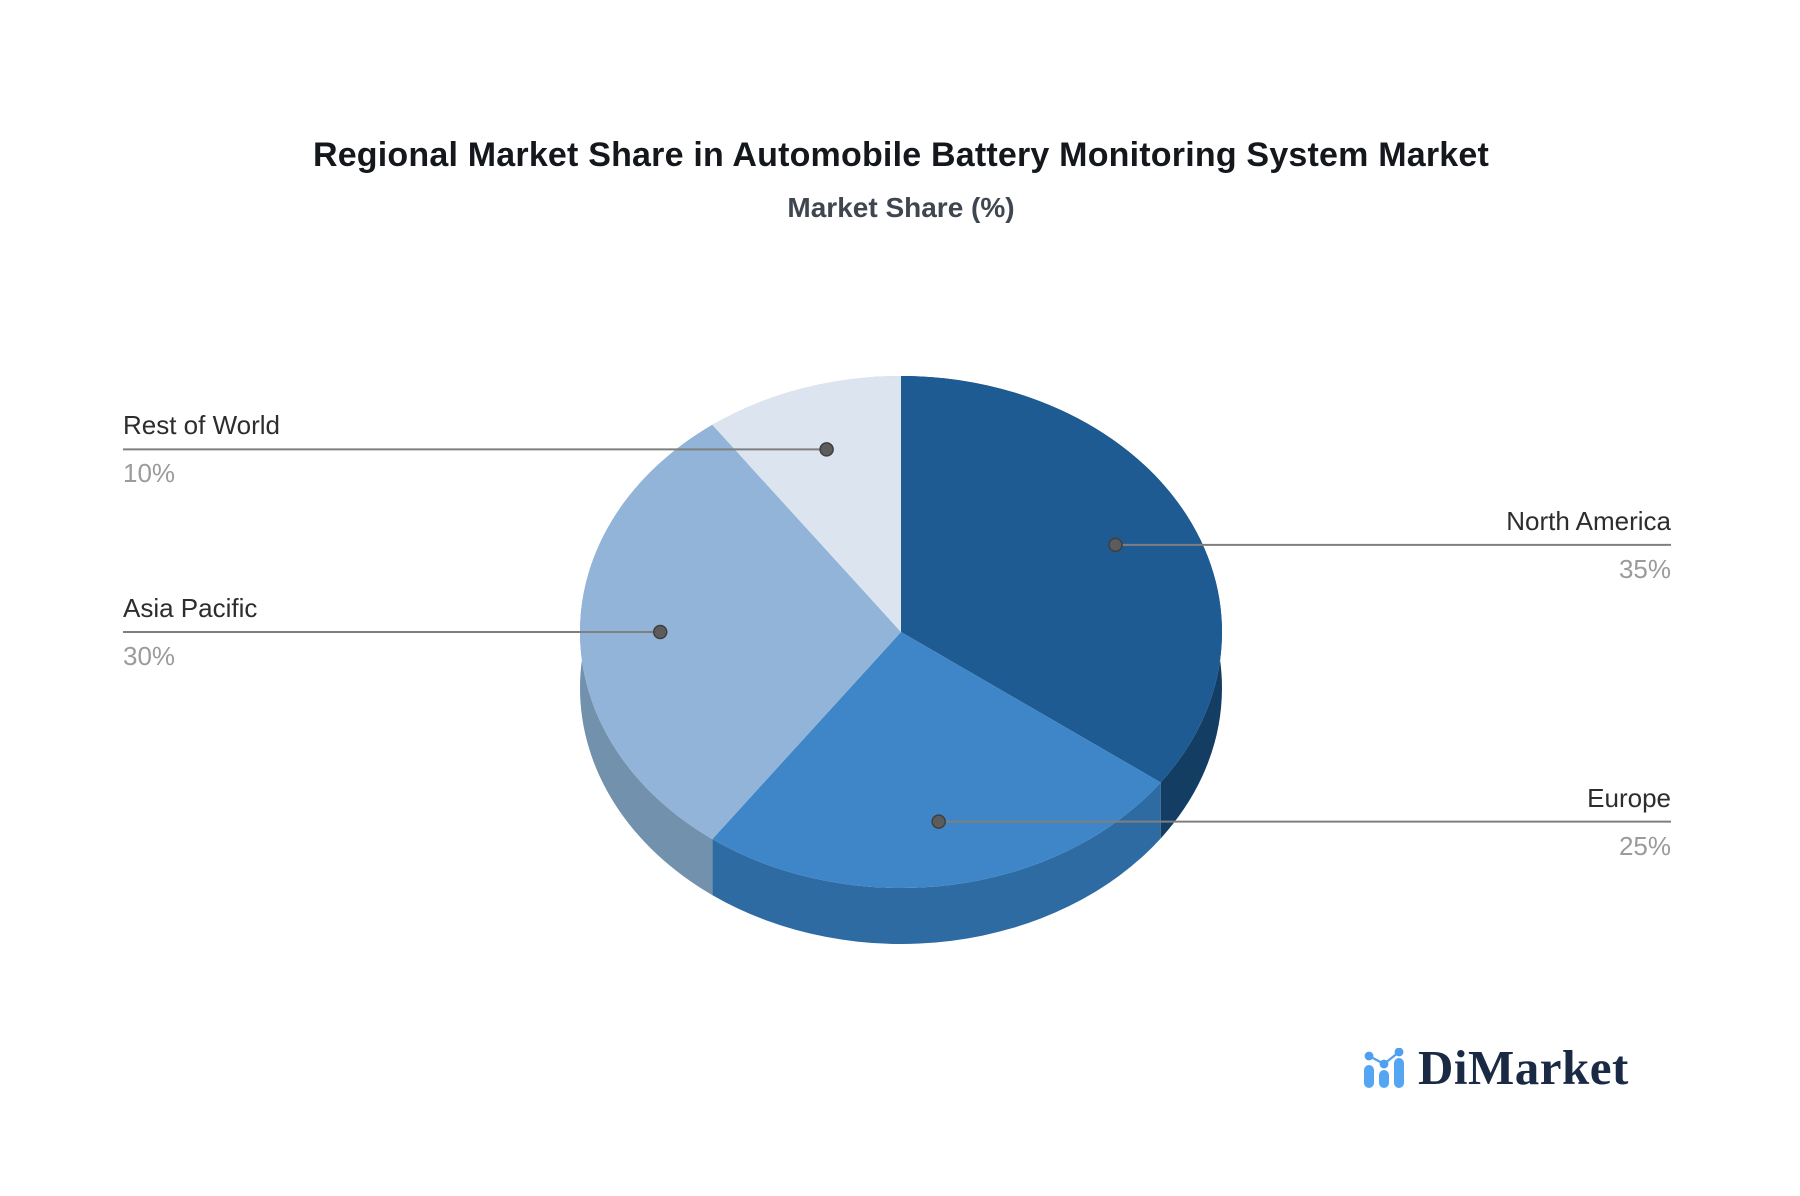 This screenshot has height=1196, width=1800. What do you see at coordinates (190, 608) in the screenshot?
I see `slice-label-text: Asia Pacific` at bounding box center [190, 608].